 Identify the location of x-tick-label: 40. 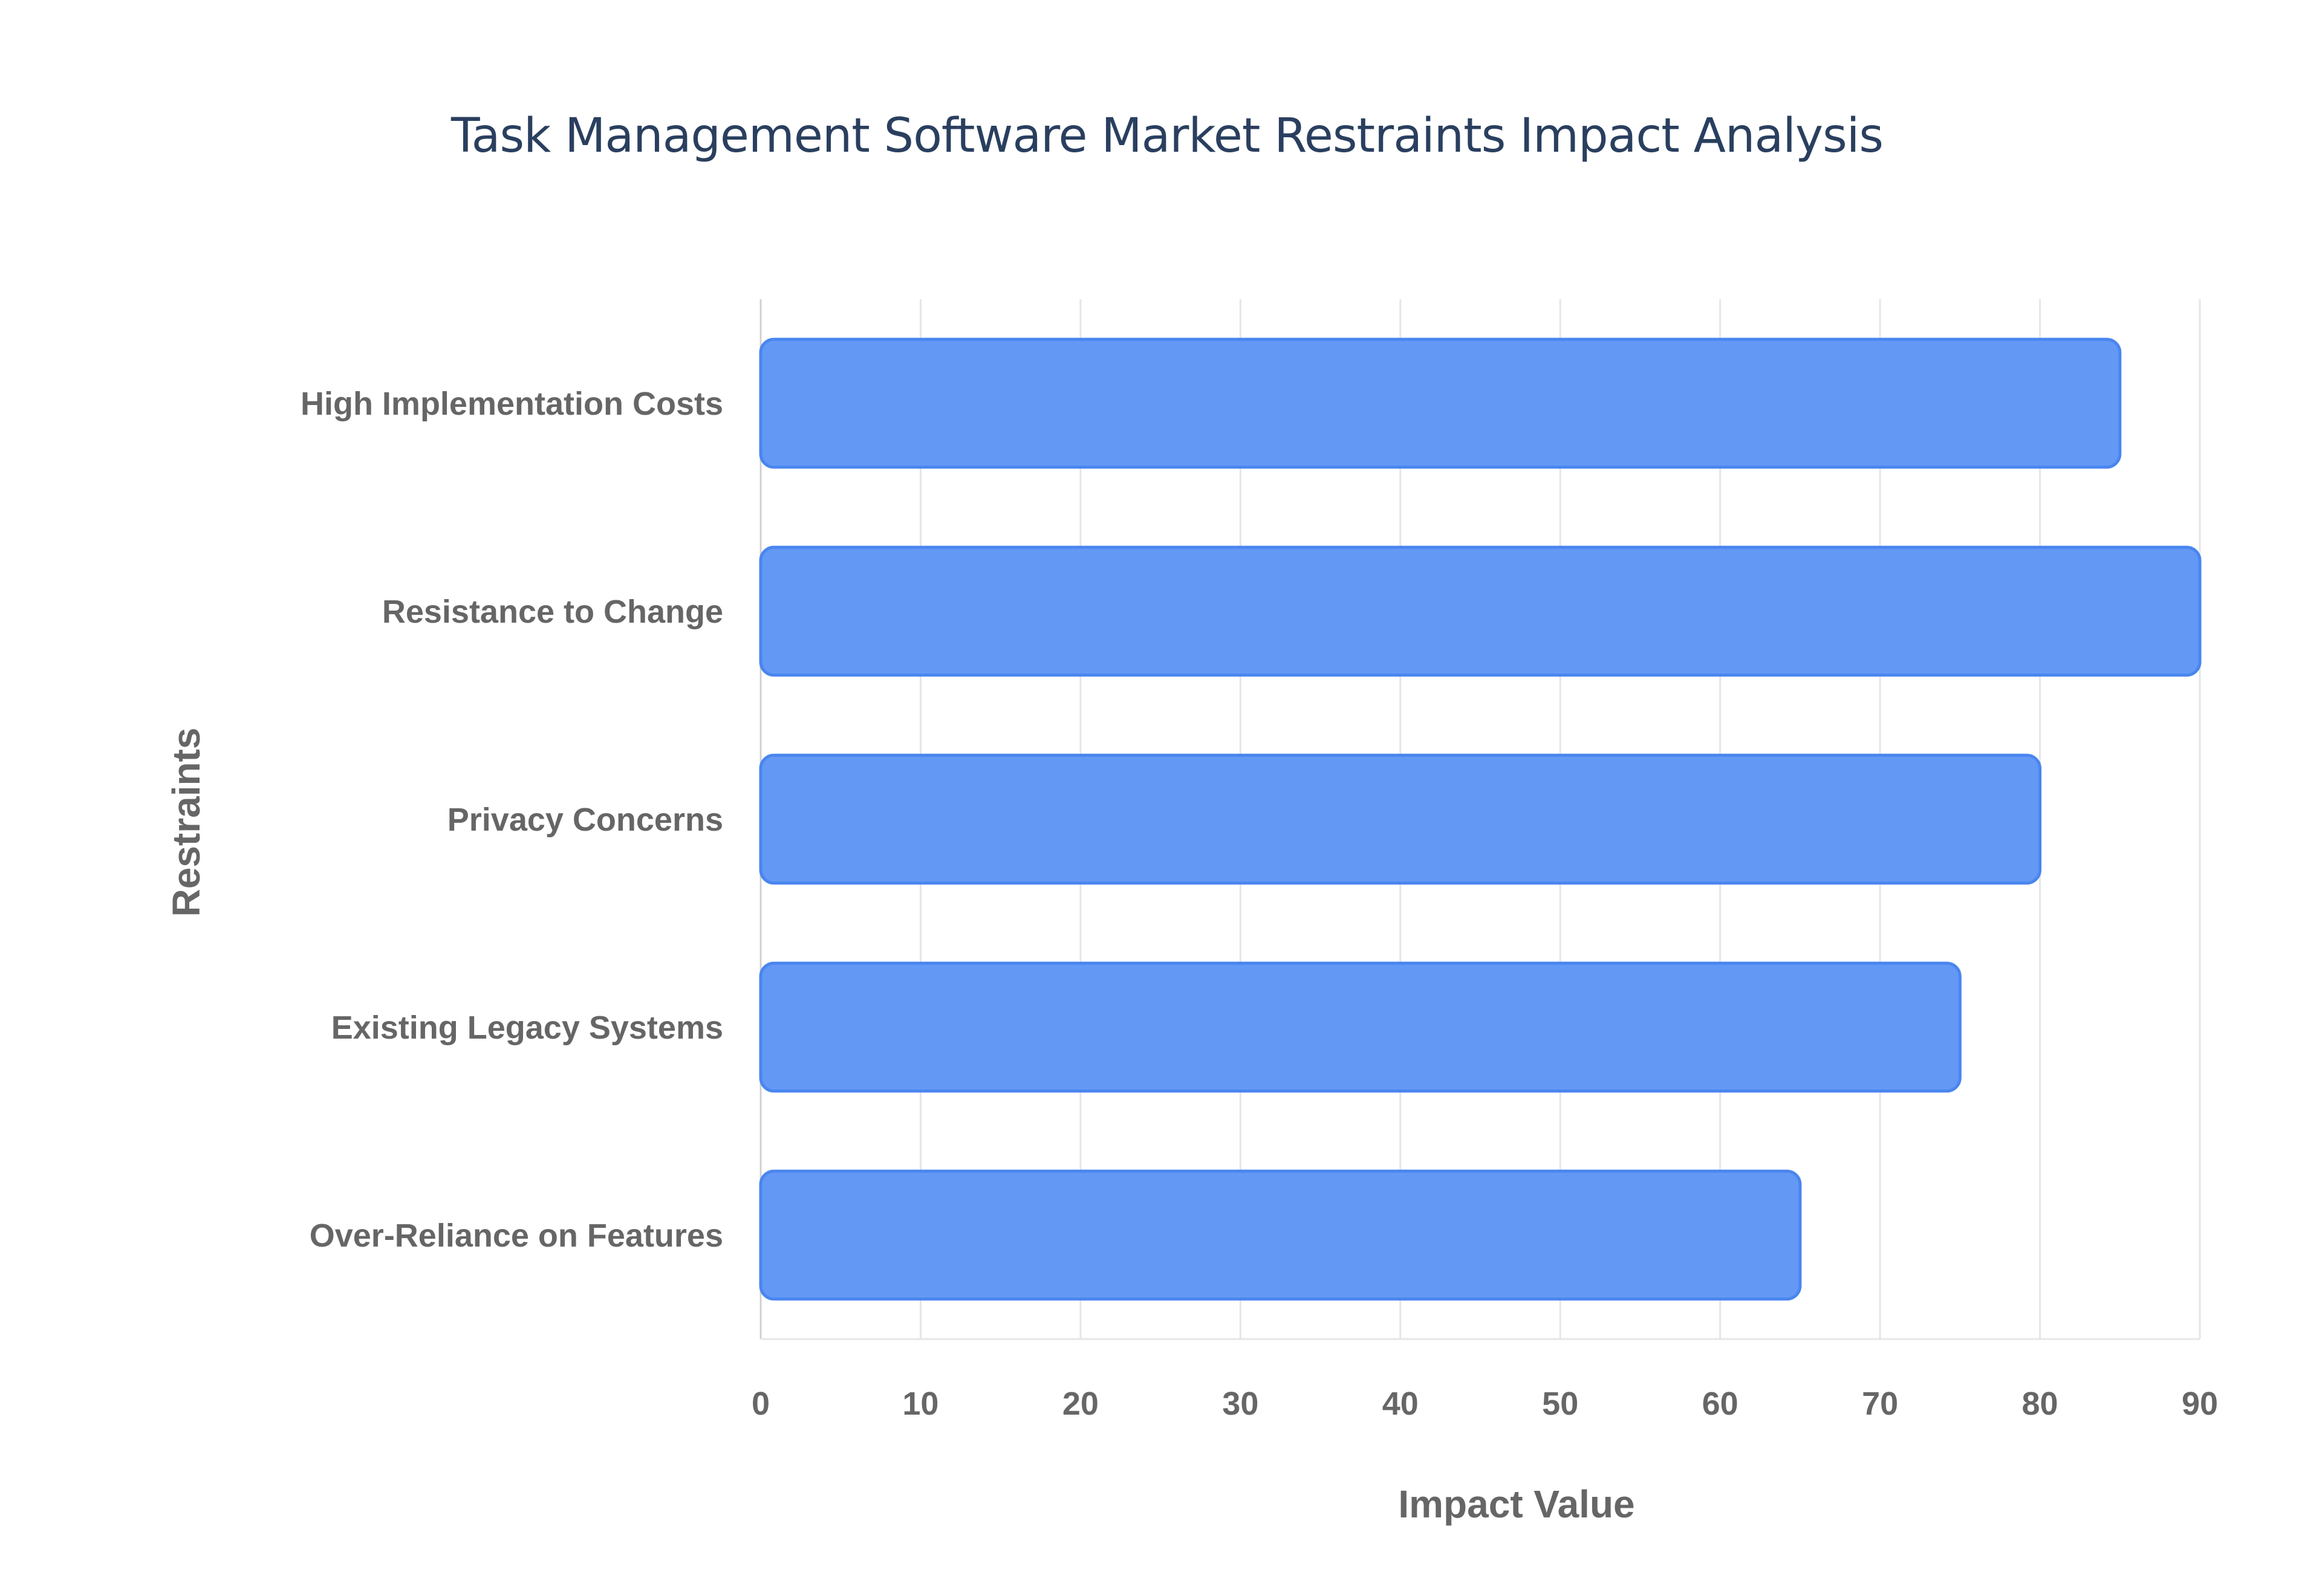
(1400, 1404).